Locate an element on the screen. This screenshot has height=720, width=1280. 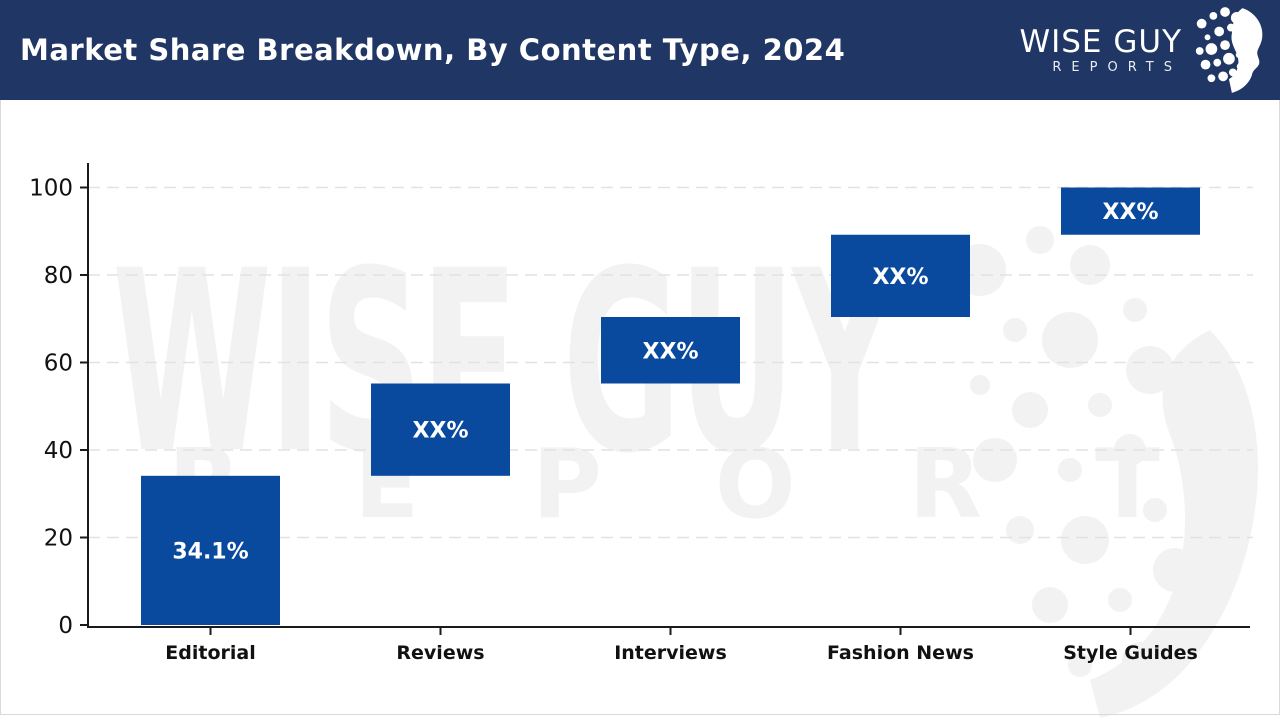
x-axis-label-fashion-news: Fashion News is located at coordinates (900, 653).